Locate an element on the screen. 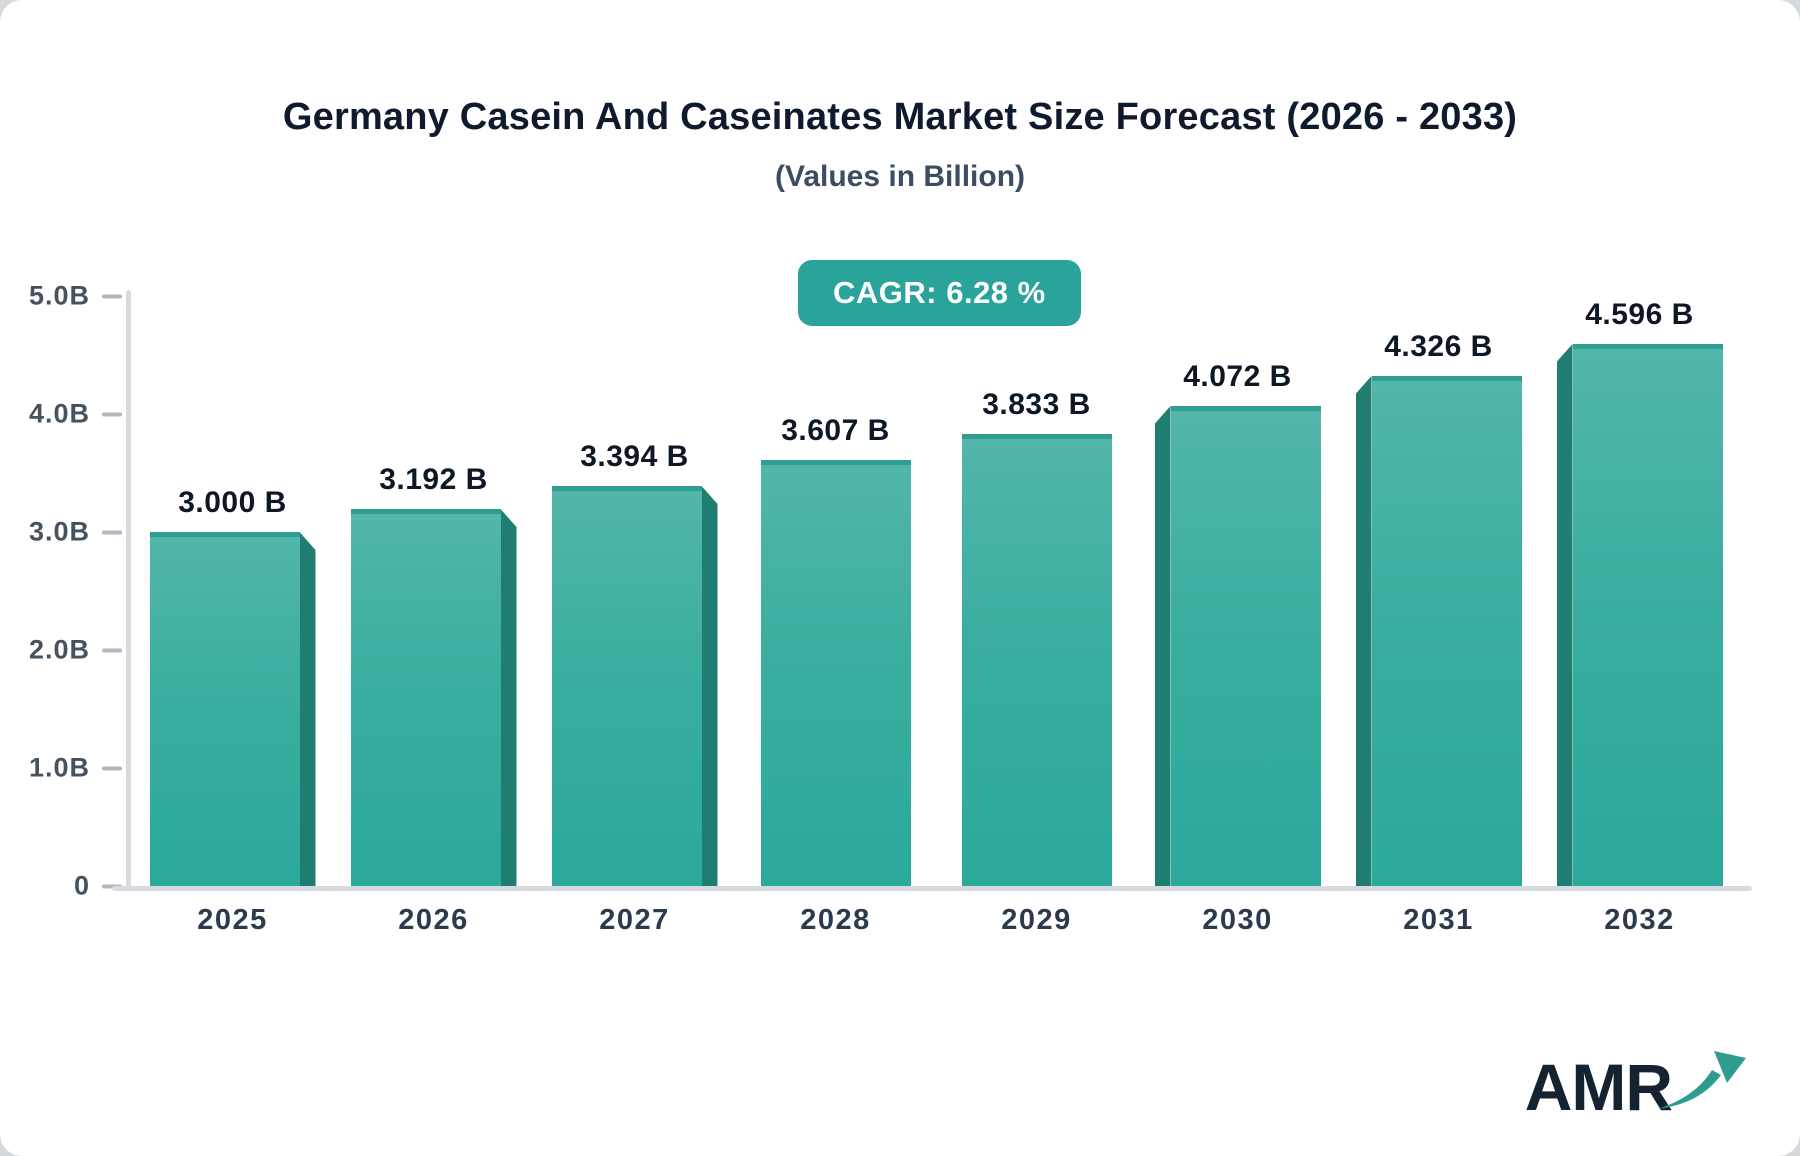  bar: 3.394 B is located at coordinates (634, 663).